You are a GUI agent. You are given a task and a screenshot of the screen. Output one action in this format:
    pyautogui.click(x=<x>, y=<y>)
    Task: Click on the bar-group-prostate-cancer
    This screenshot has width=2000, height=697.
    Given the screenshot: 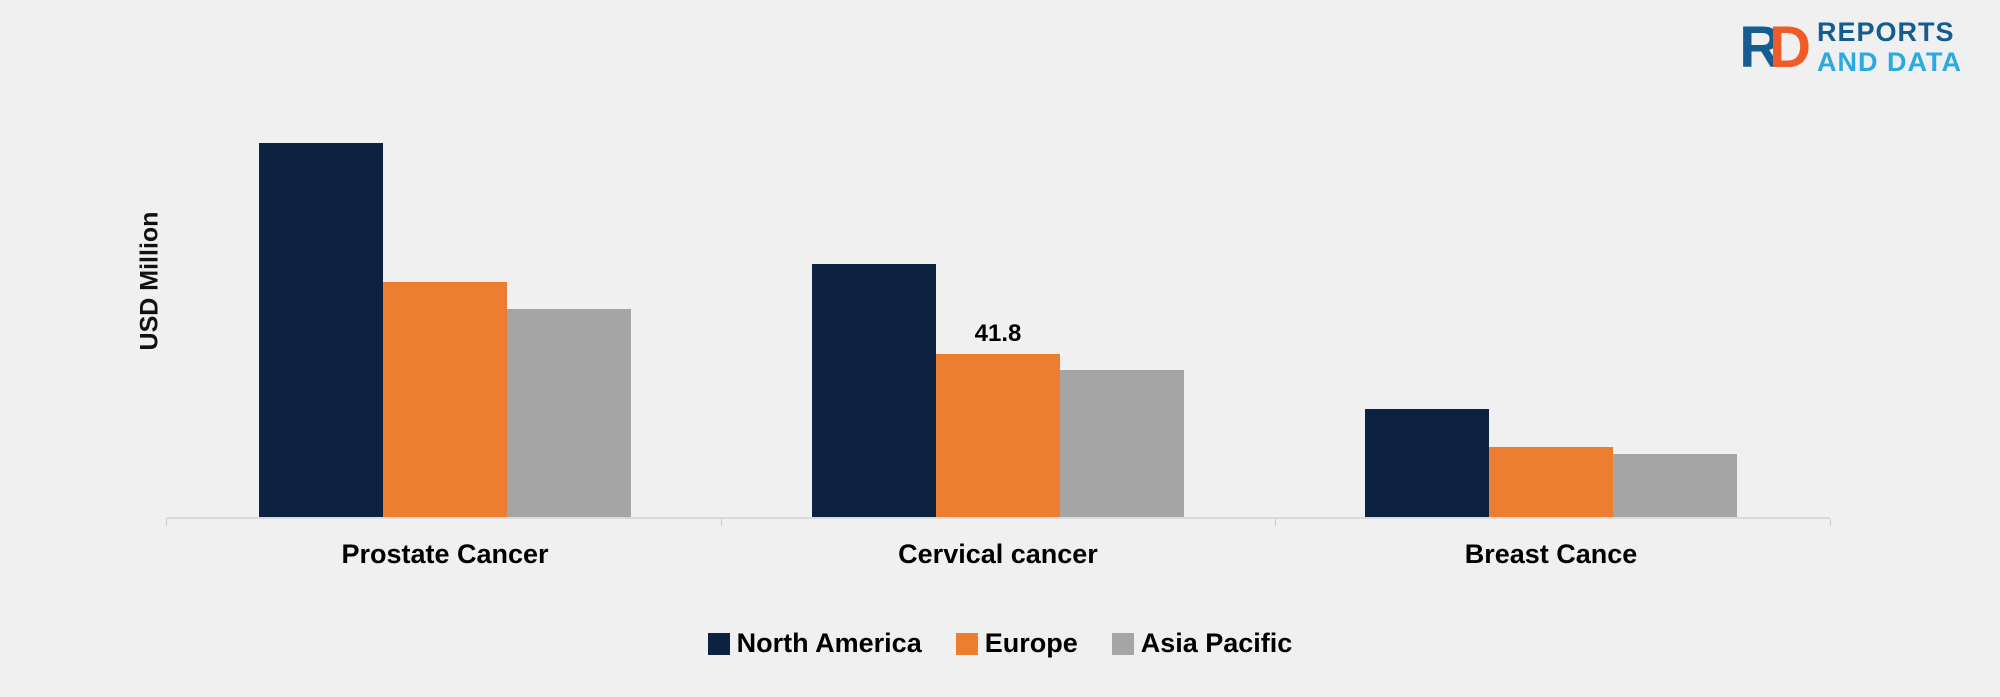 What is the action you would take?
    pyautogui.click(x=445, y=303)
    